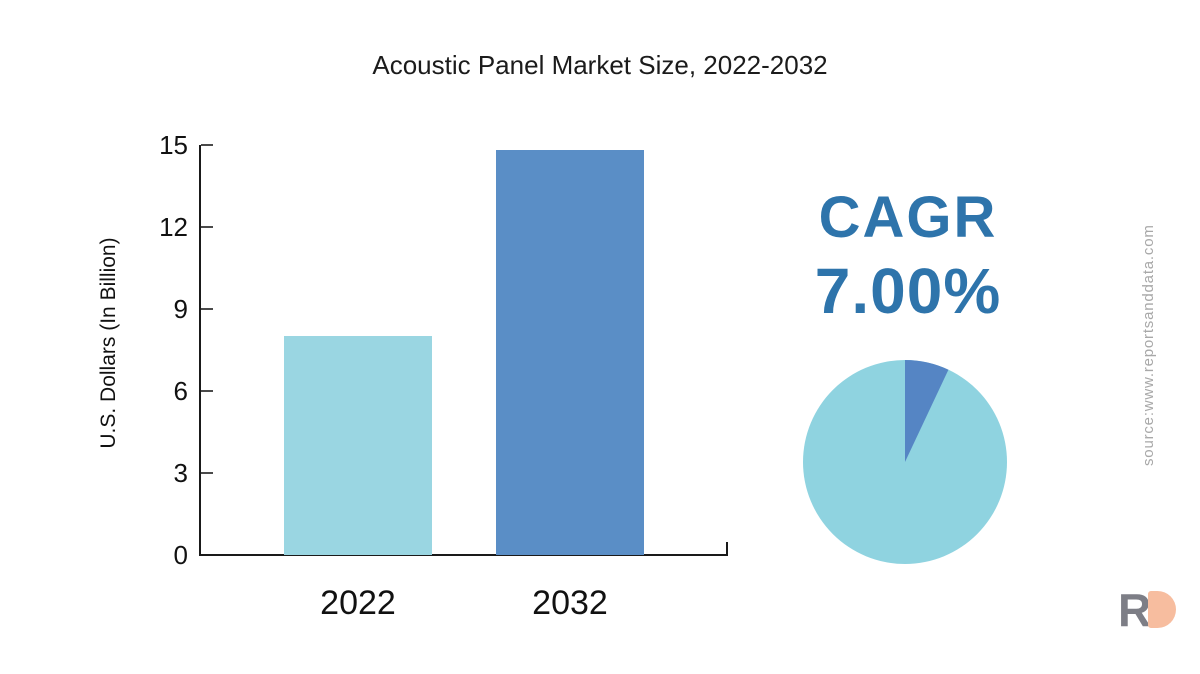 The height and width of the screenshot is (674, 1200). I want to click on source-attribution: source:www.reportsanddata.com, so click(1148, 345).